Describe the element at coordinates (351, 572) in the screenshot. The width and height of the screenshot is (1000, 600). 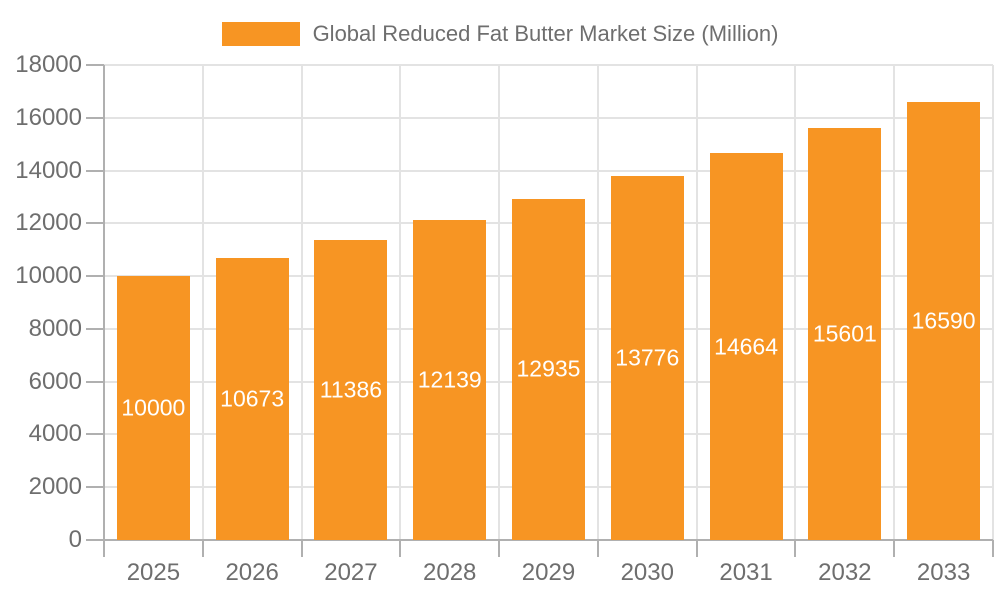
I see `x-axis-label: 2027` at that location.